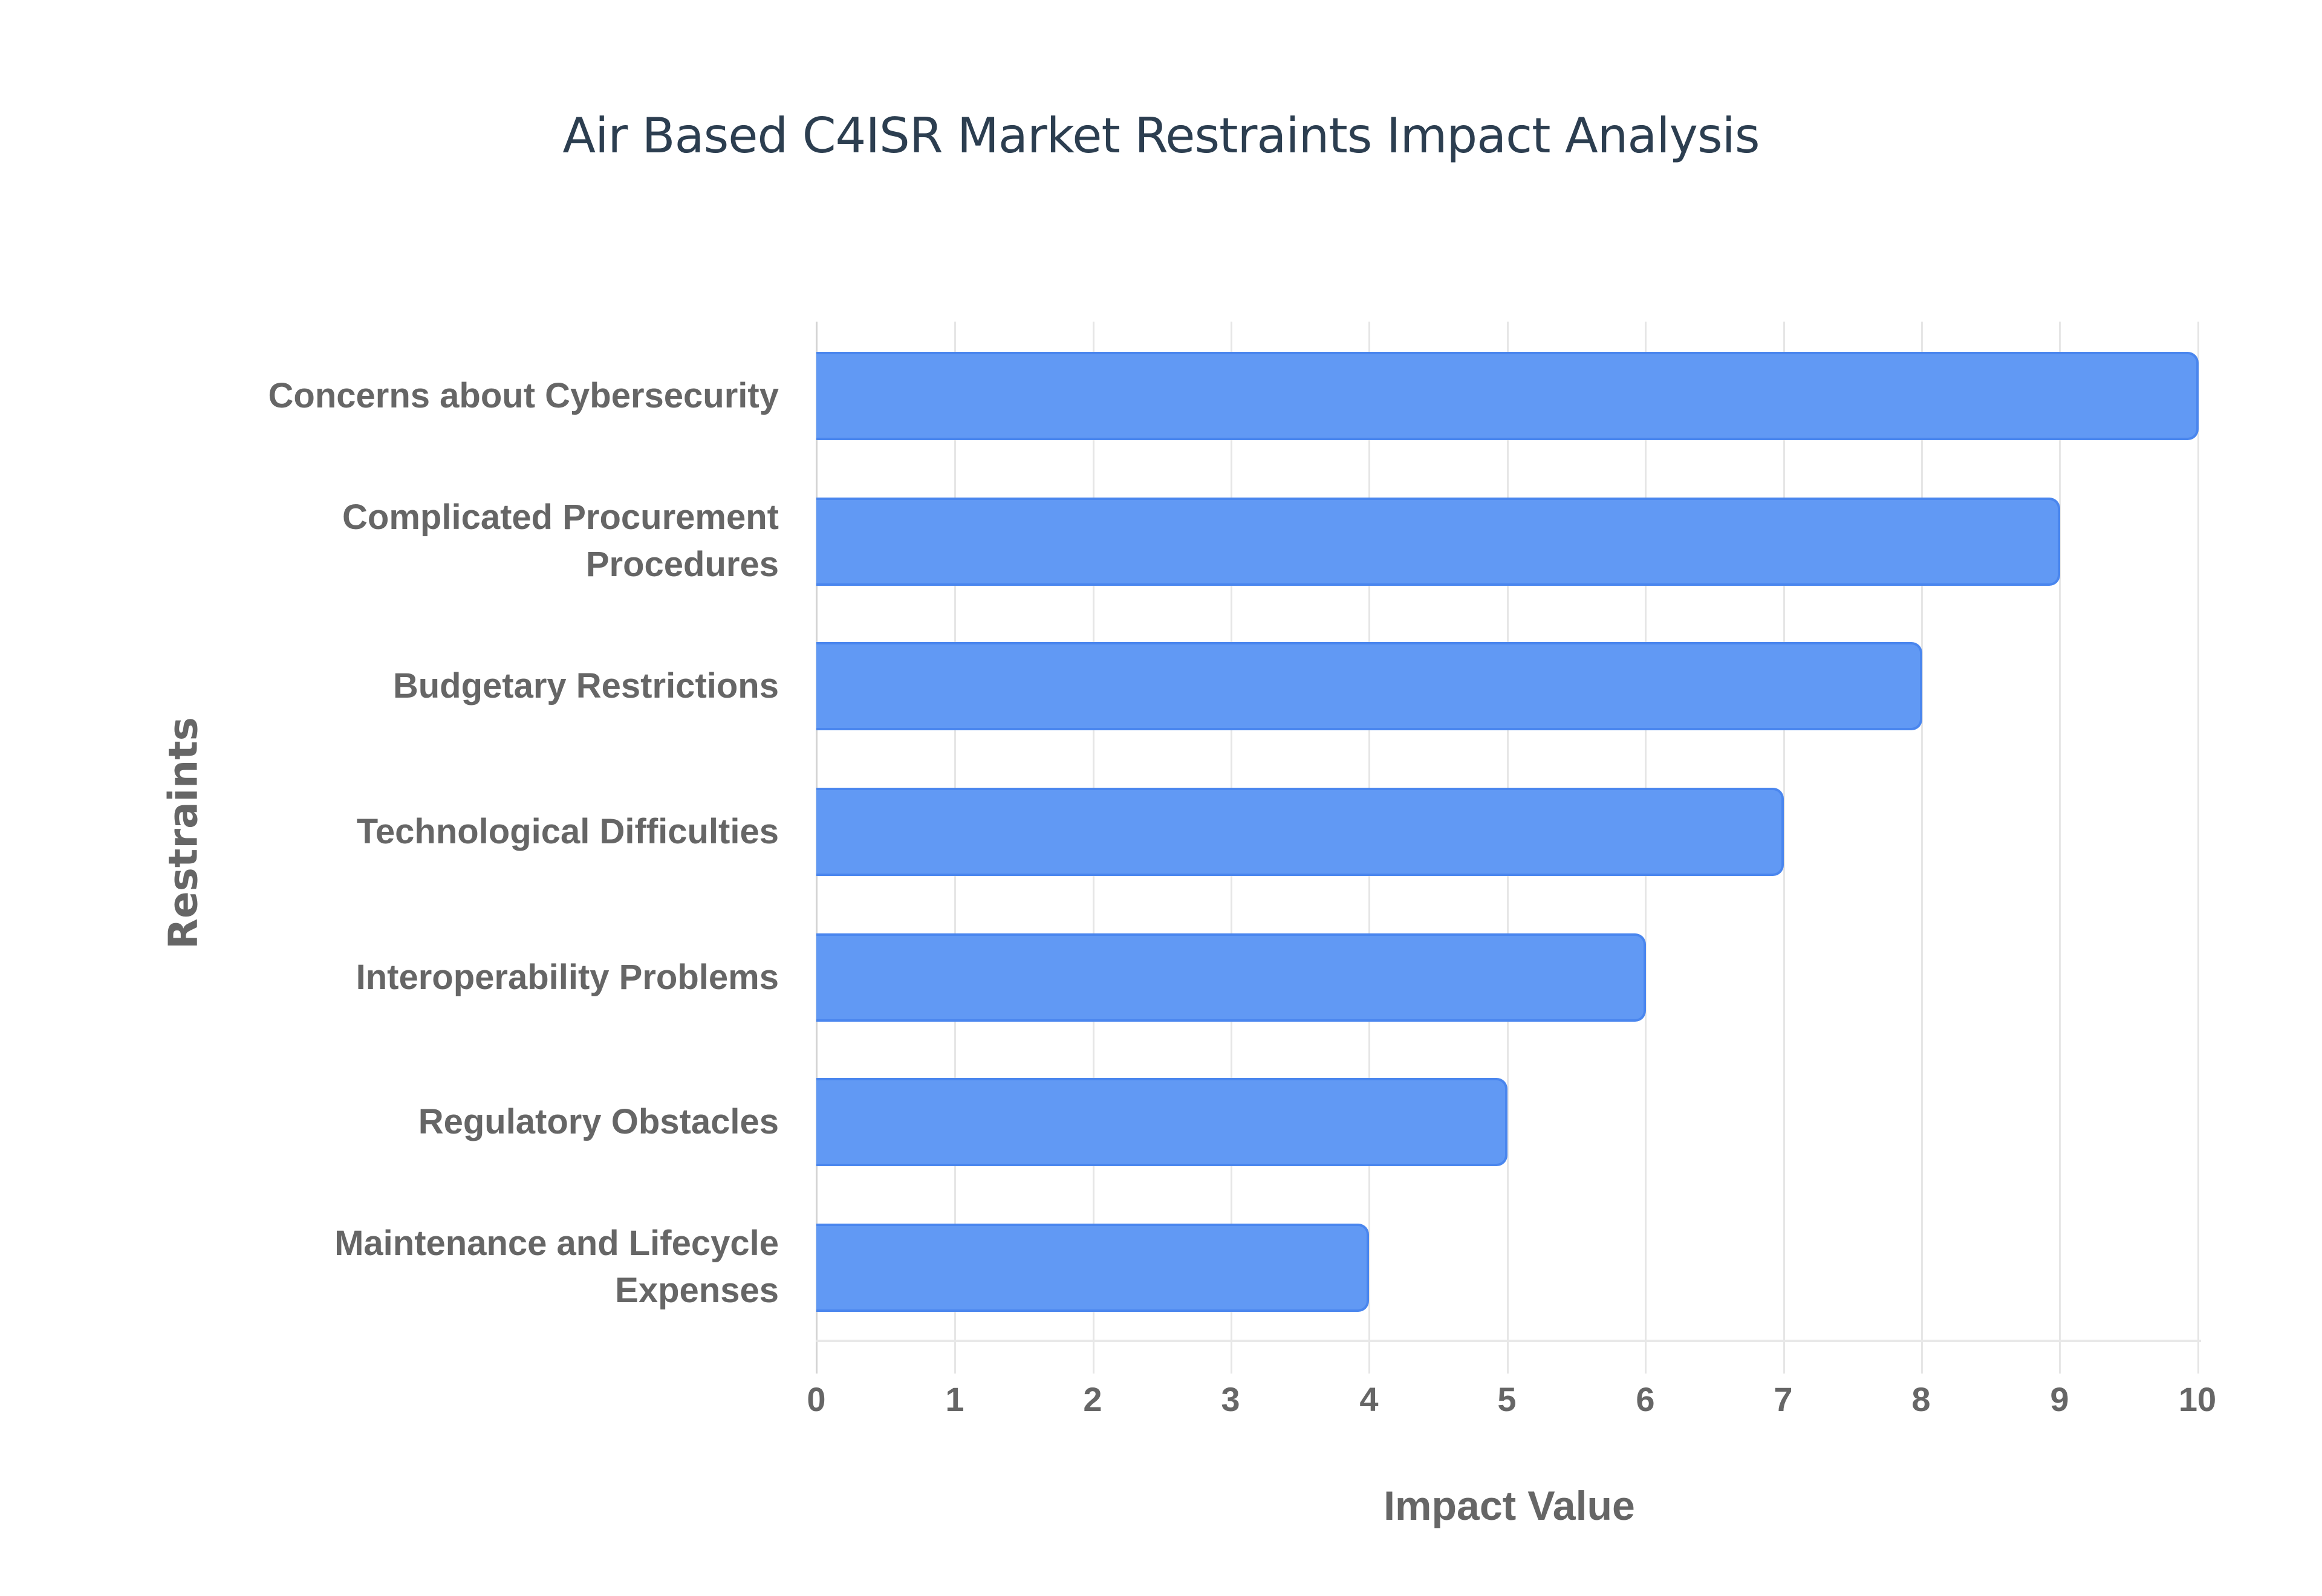 This screenshot has height=1596, width=2322. What do you see at coordinates (1921, 1399) in the screenshot?
I see `x-tick-label: 8` at bounding box center [1921, 1399].